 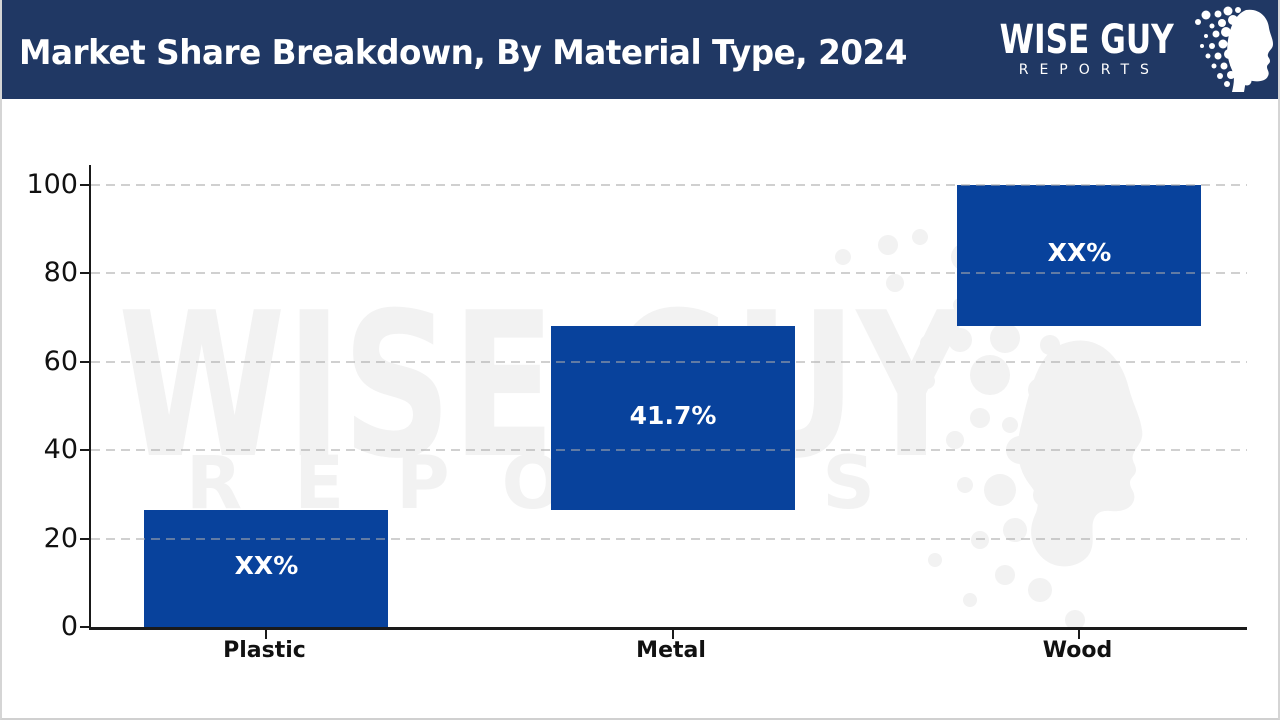 I want to click on brand-subtitle: REPORTS, so click(x=1089, y=70).